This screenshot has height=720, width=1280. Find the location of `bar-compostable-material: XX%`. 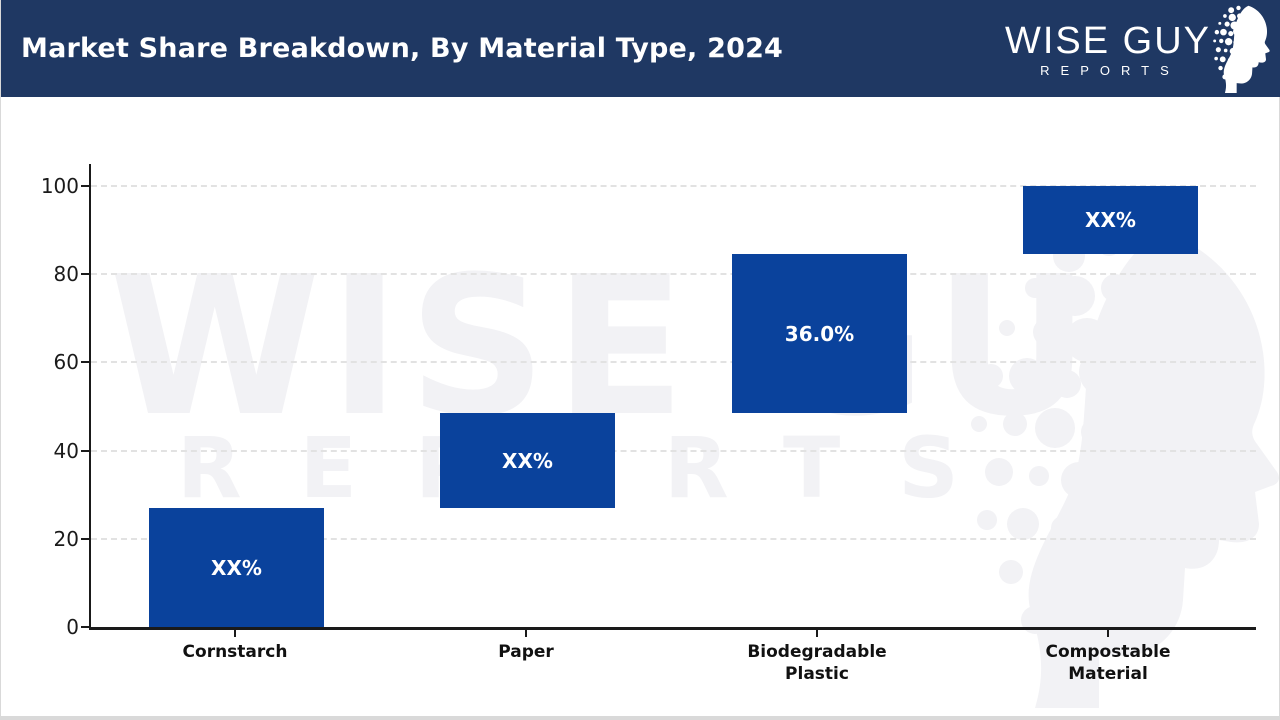

bar-compostable-material: XX% is located at coordinates (1110, 220).